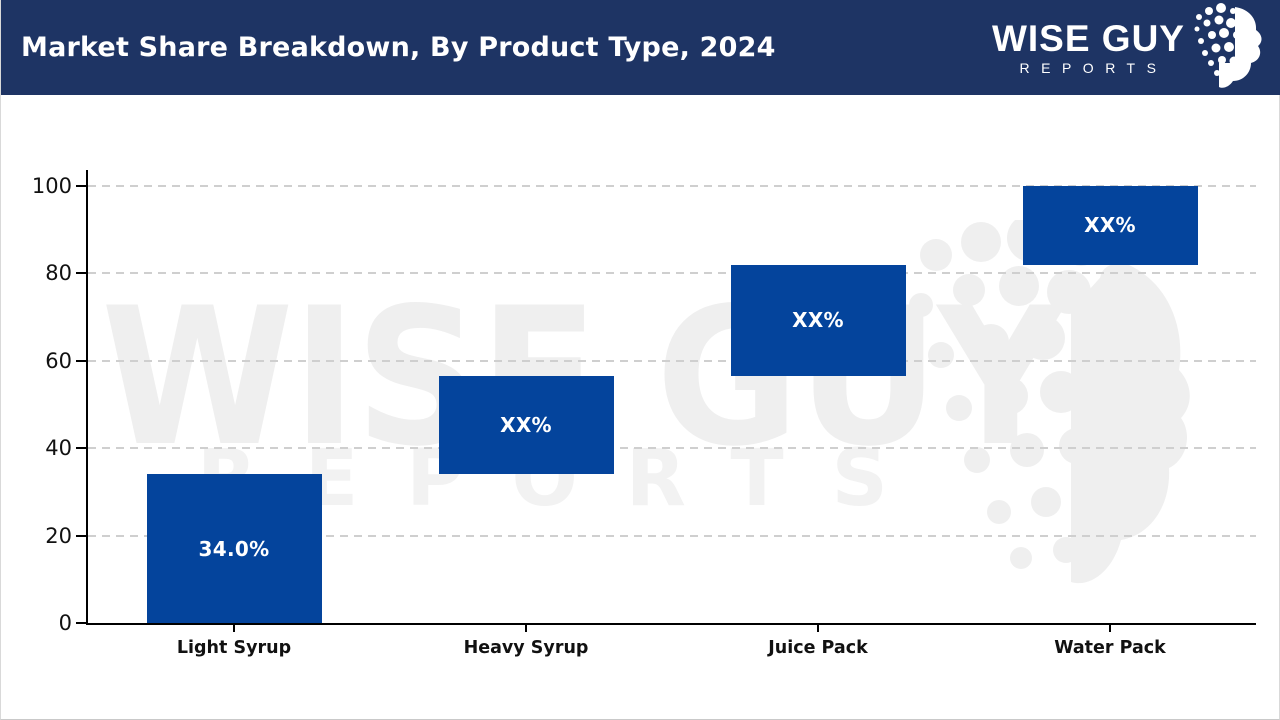 Image resolution: width=1280 pixels, height=720 pixels. I want to click on wiseguy-logo: WISE GUY REPORTS, so click(1129, 47).